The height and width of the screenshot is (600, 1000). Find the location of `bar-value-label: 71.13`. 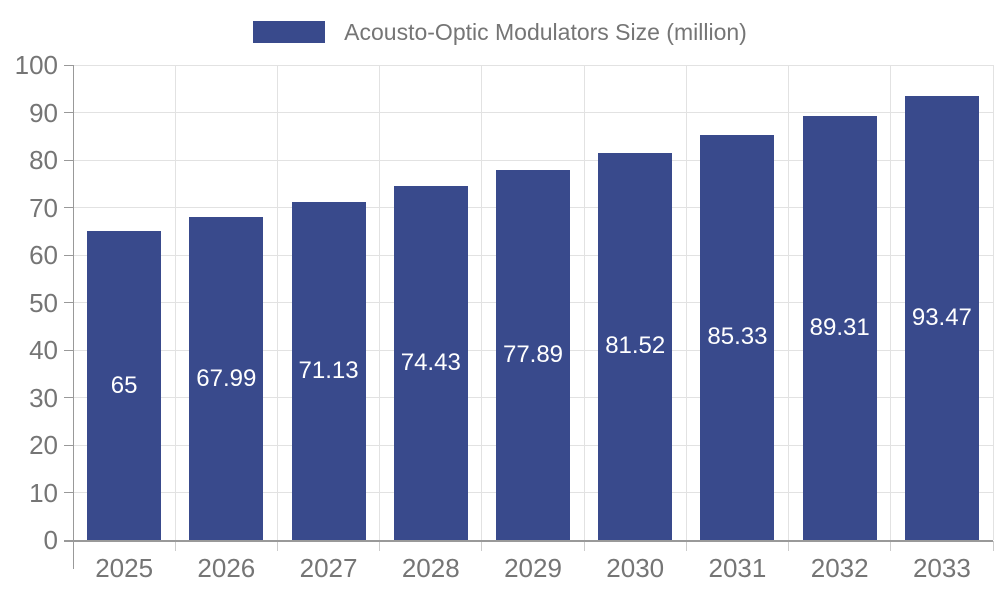

bar-value-label: 71.13 is located at coordinates (328, 371).